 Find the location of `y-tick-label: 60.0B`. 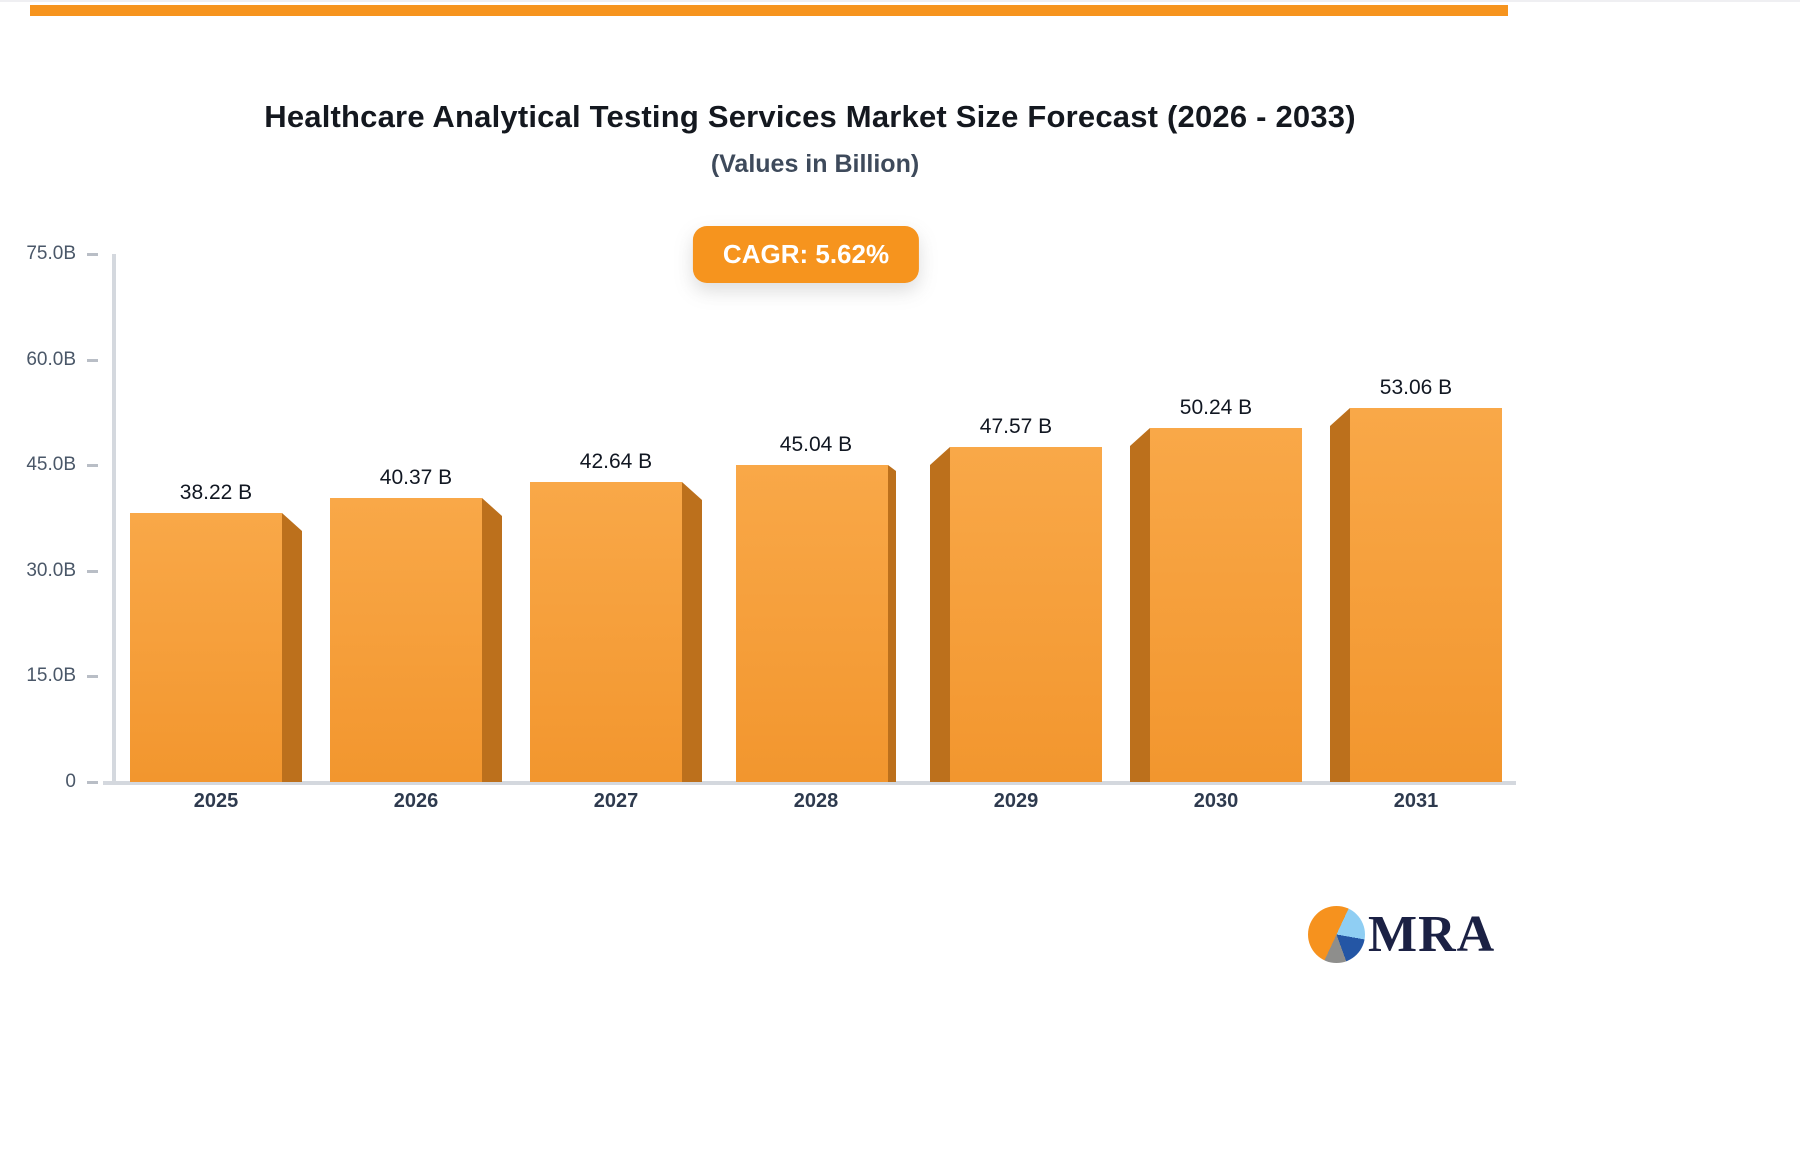

y-tick-label: 60.0B is located at coordinates (51, 359).